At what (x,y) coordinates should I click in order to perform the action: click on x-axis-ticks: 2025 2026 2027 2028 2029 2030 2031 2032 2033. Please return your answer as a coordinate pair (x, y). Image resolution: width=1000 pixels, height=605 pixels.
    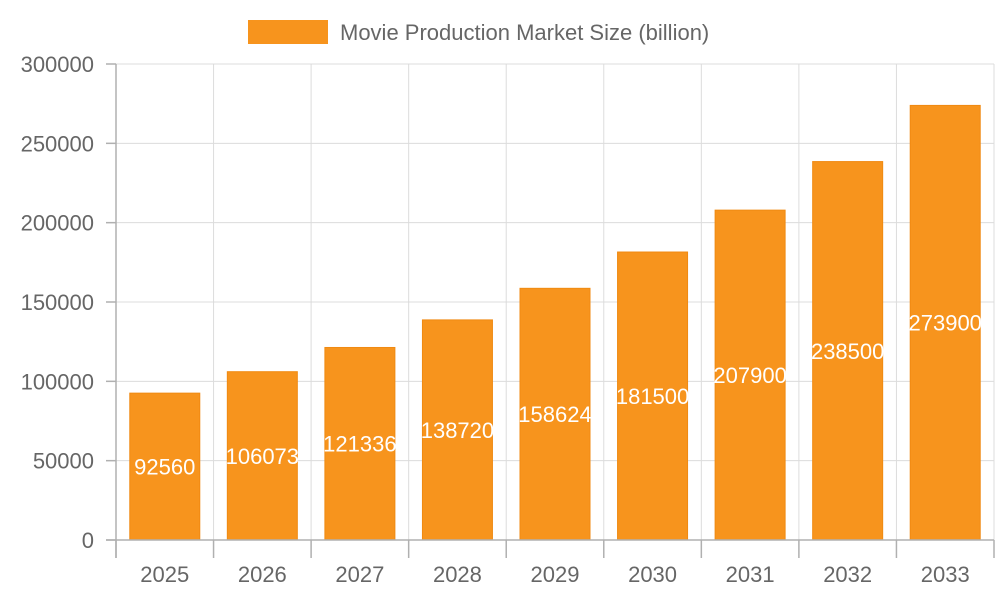
    Looking at the image, I should click on (555, 563).